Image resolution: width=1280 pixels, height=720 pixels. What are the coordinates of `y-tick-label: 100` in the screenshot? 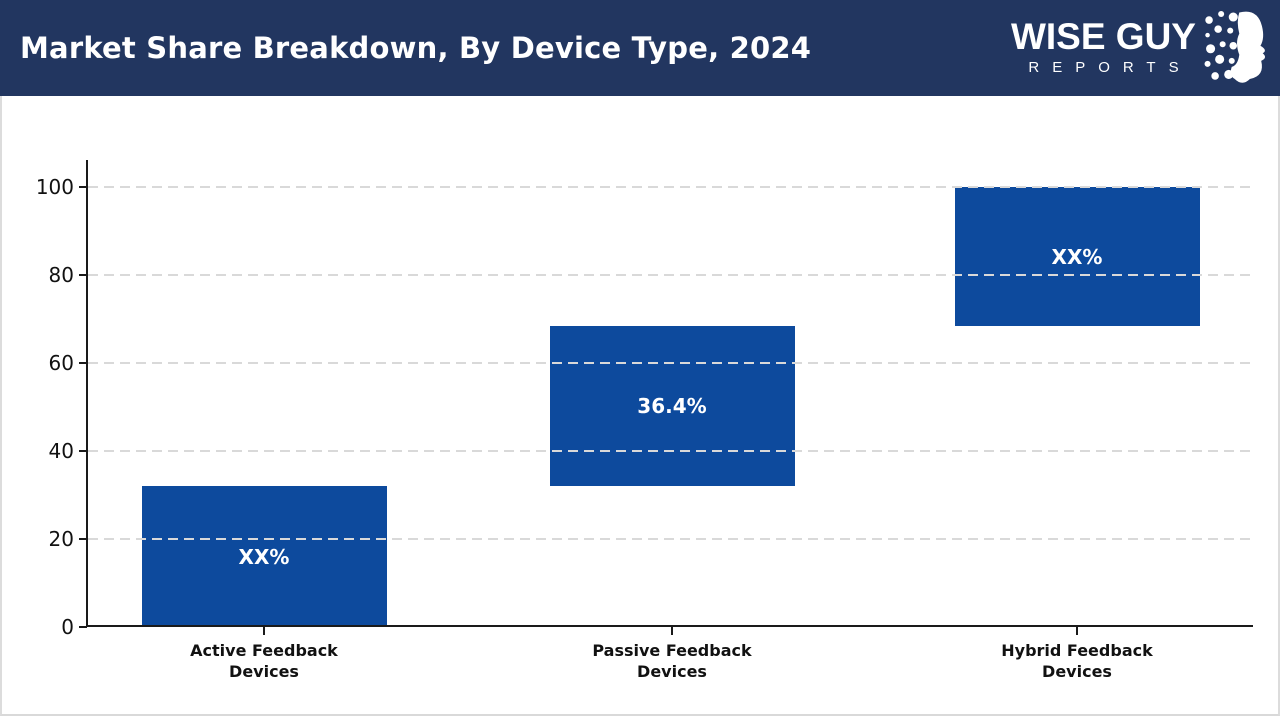 It's located at (54, 187).